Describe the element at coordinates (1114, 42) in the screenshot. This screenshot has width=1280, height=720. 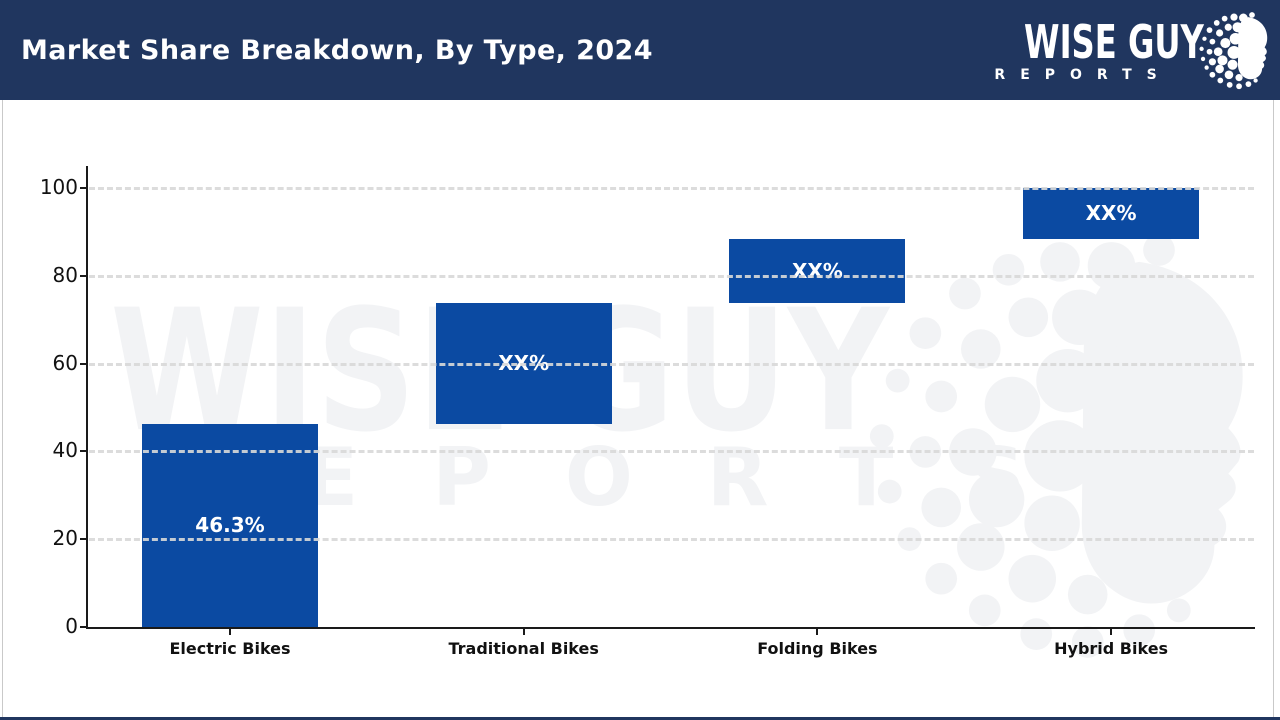
I see `brand-name: WISE GUY` at that location.